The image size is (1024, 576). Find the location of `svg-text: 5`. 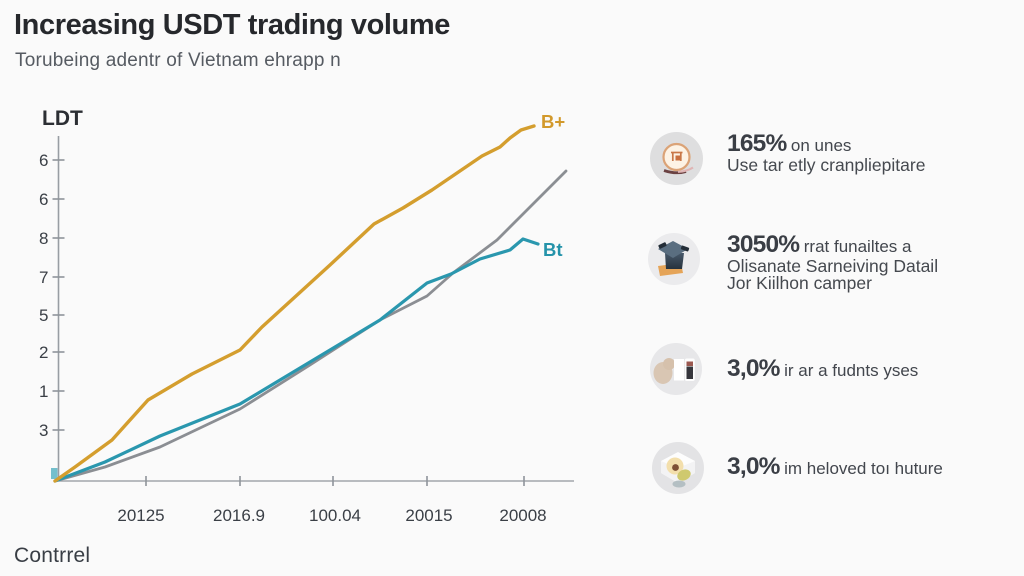

svg-text: 5 is located at coordinates (43, 315).